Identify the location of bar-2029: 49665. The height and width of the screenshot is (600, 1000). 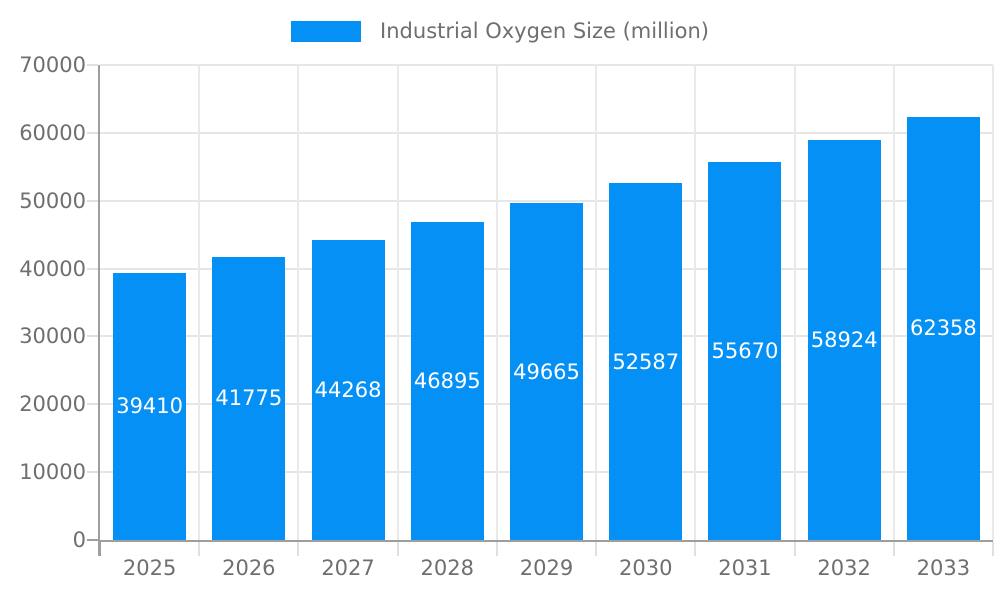
(546, 371).